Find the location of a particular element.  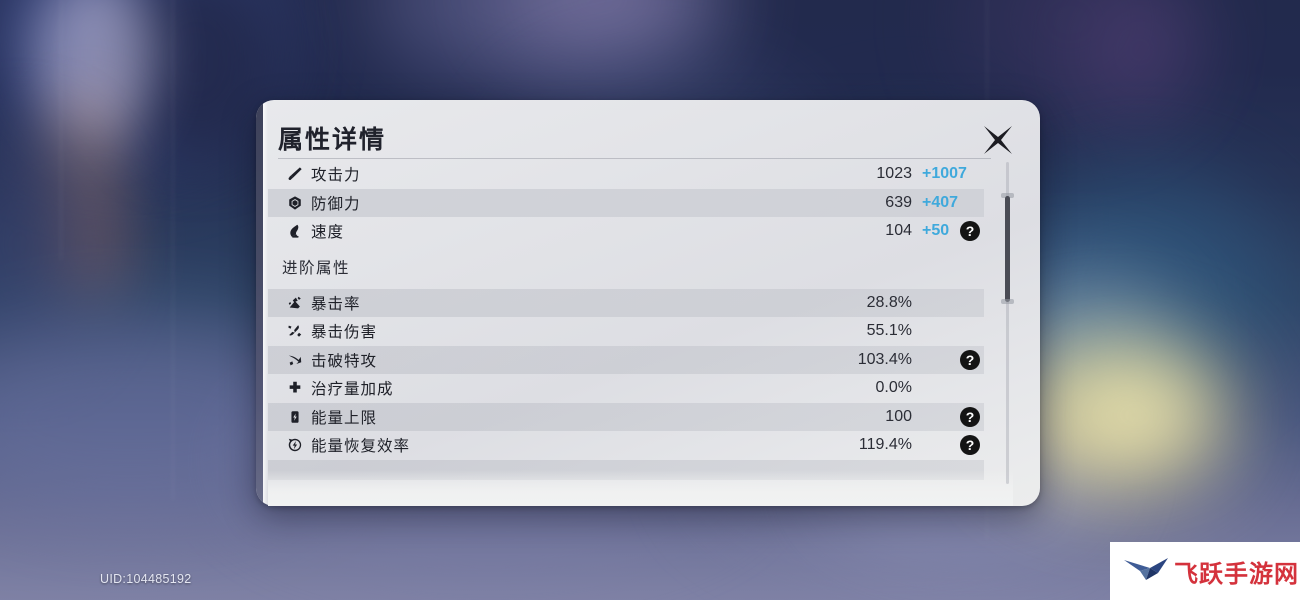

stat-label: 击破特攻 is located at coordinates (344, 360).